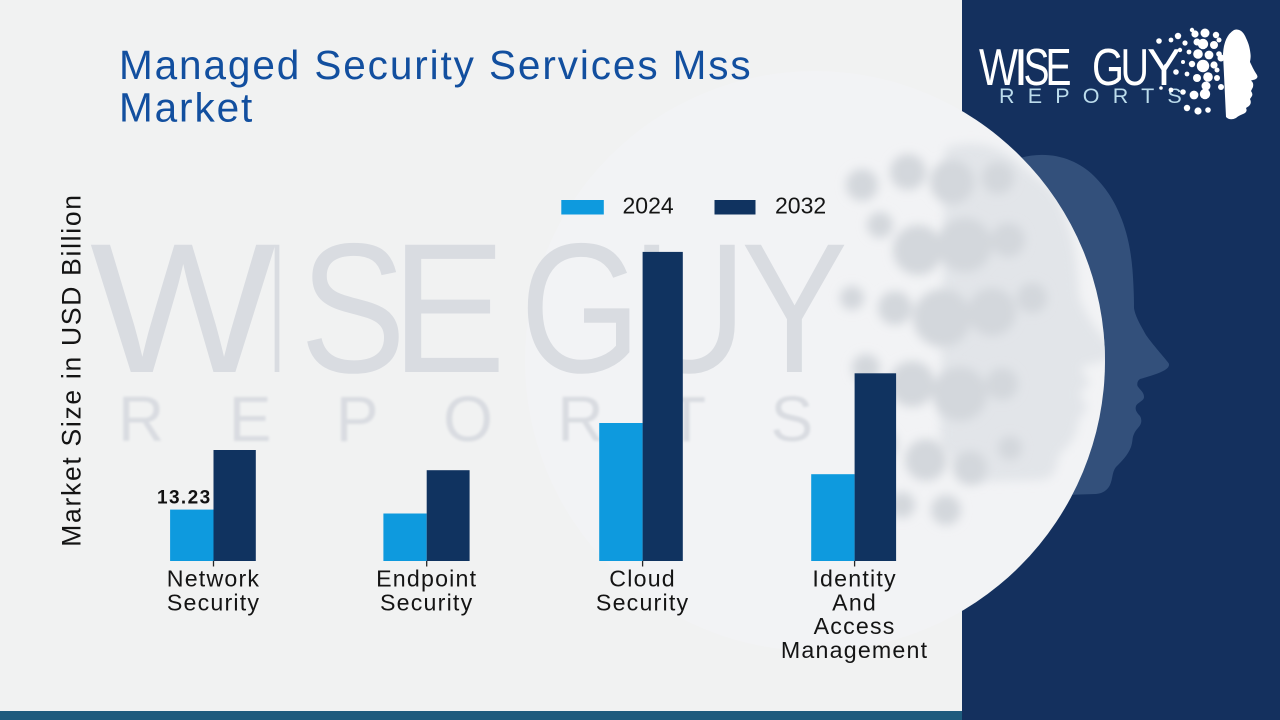 The width and height of the screenshot is (1280, 720). Describe the element at coordinates (426, 579) in the screenshot. I see `svg-text: Endpoint` at that location.